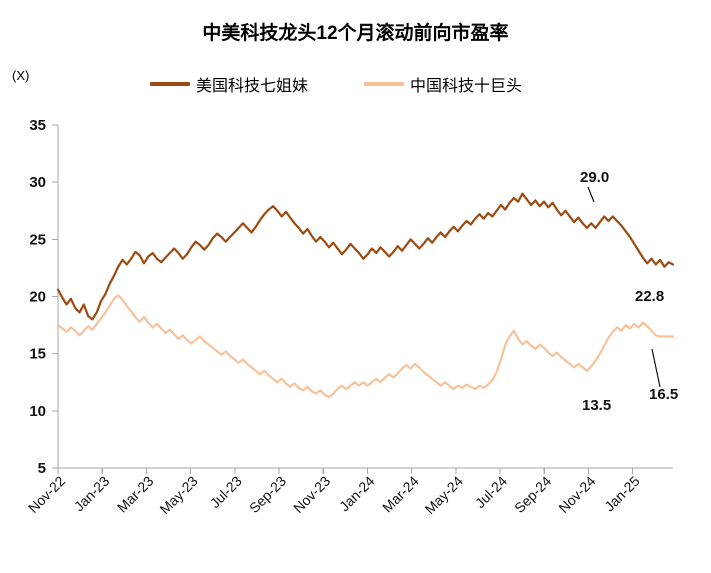  Describe the element at coordinates (622, 494) in the screenshot. I see `x-axis-tick-label: Jan-25` at that location.